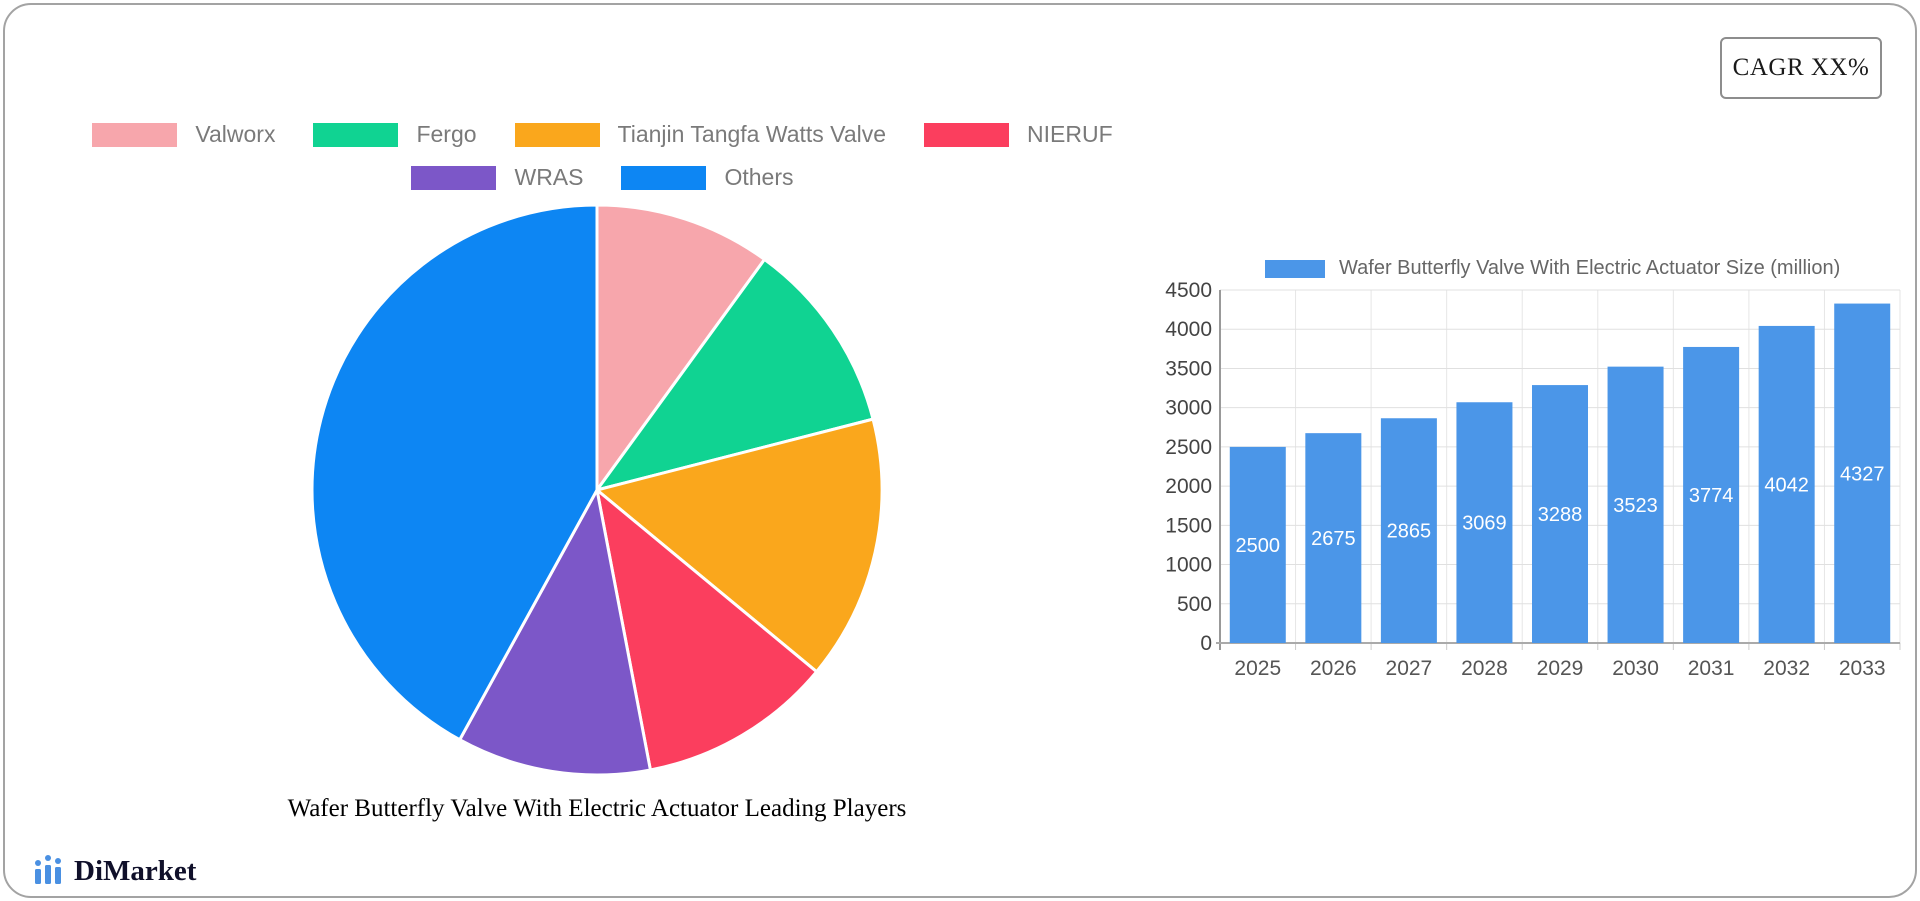 Image resolution: width=1920 pixels, height=901 pixels. What do you see at coordinates (759, 177) in the screenshot?
I see `legend-label: Others` at bounding box center [759, 177].